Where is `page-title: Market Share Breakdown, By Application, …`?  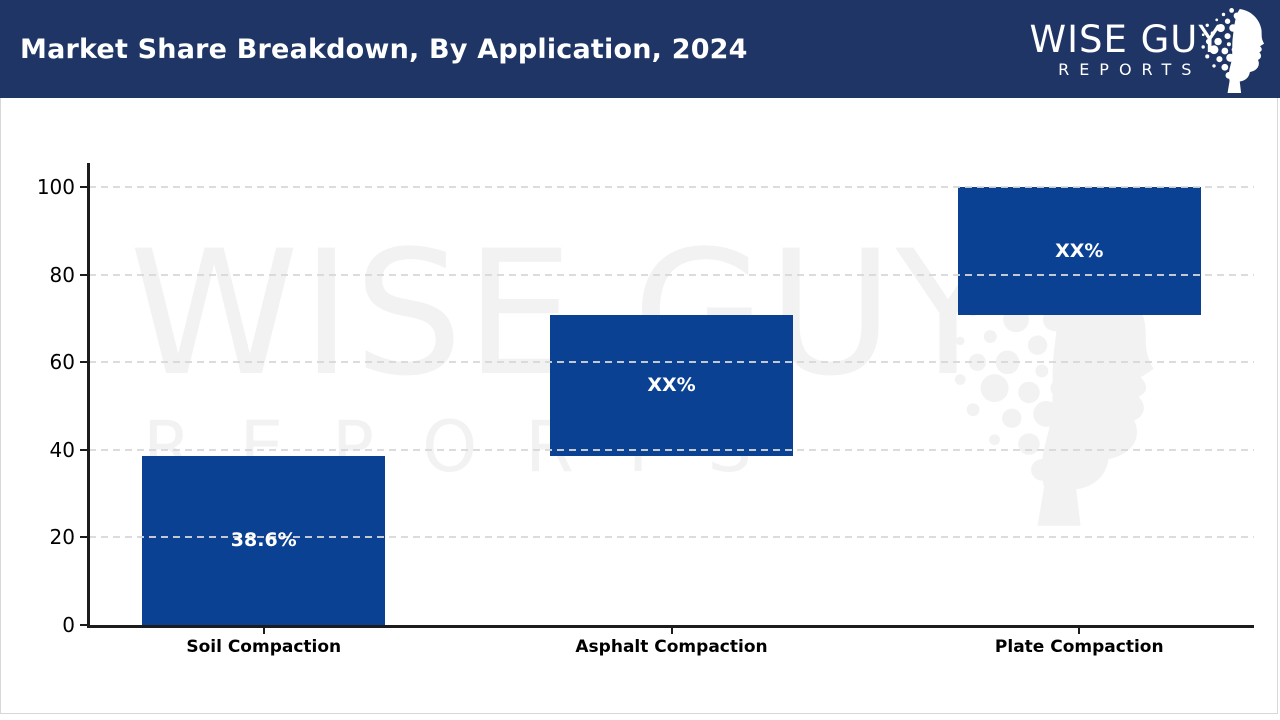 page-title: Market Share Breakdown, By Application, … is located at coordinates (384, 49).